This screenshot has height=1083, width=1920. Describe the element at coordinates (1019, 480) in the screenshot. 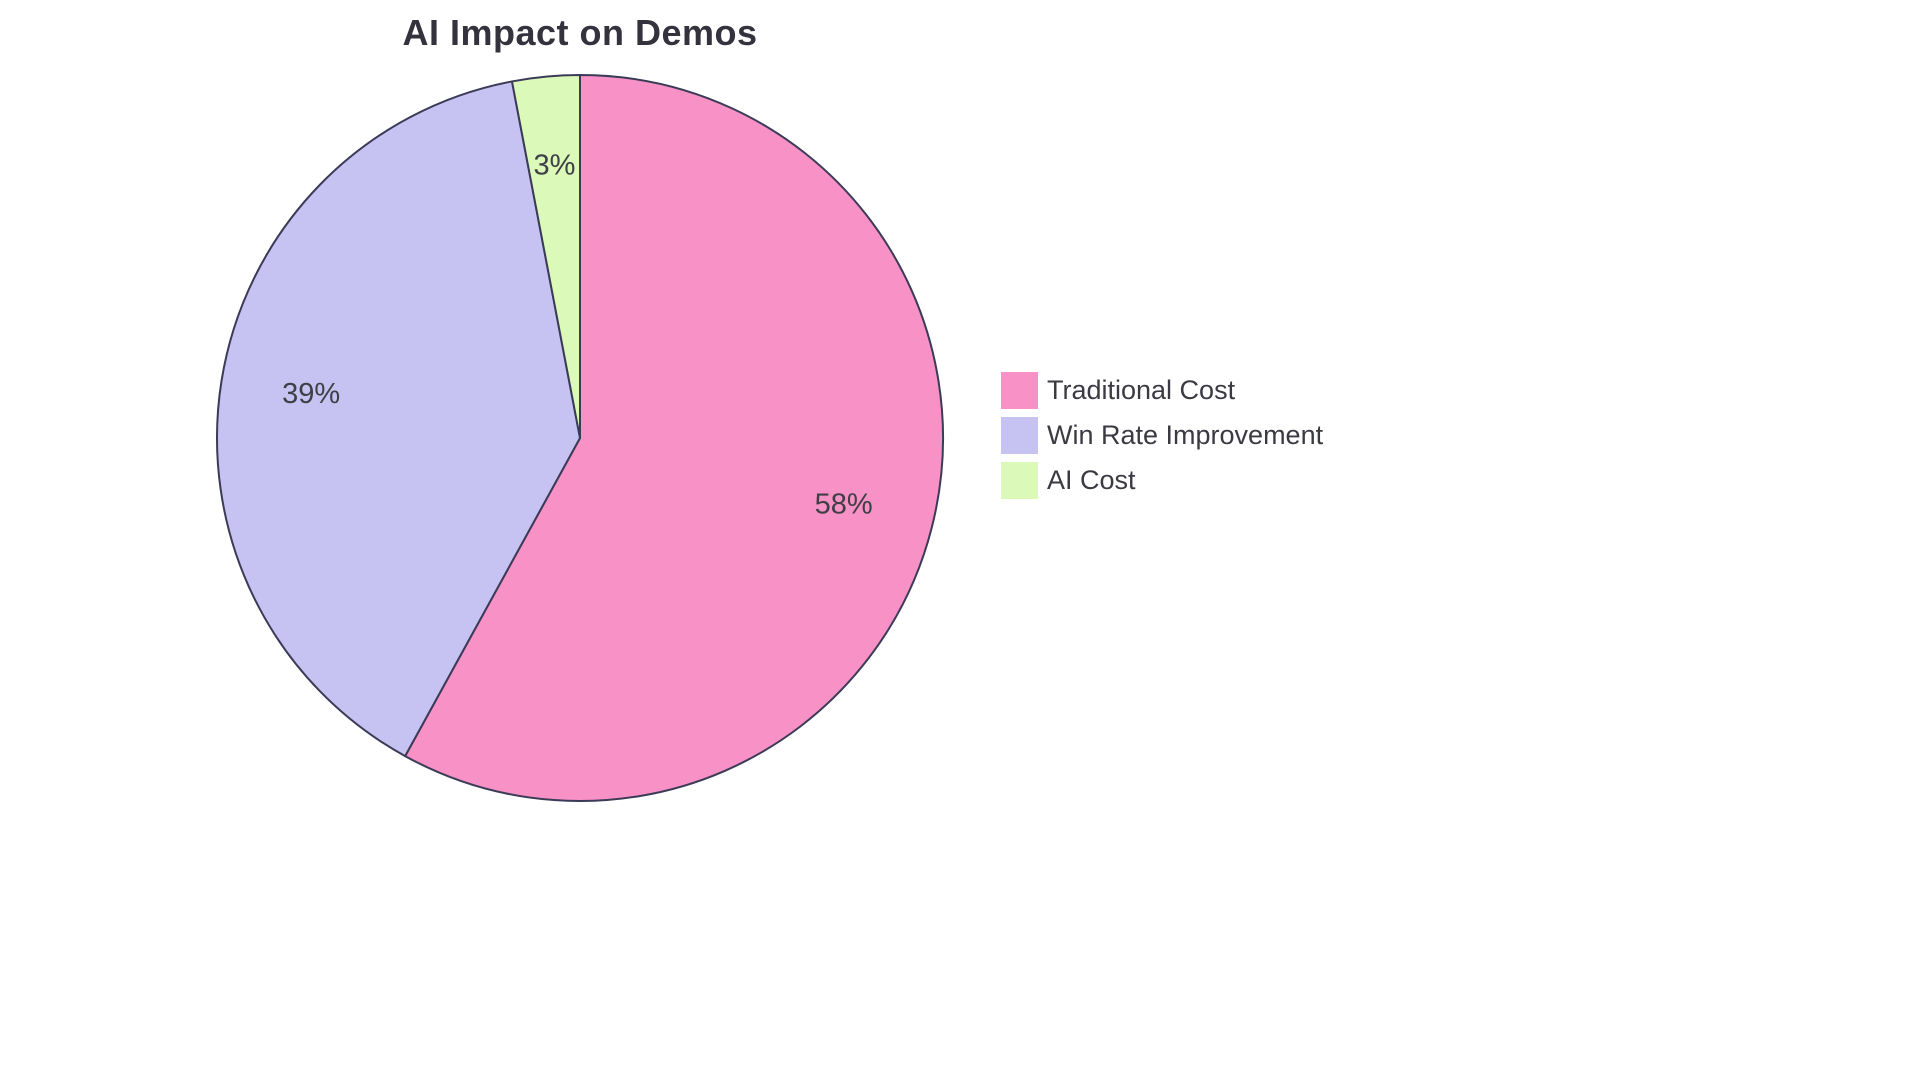

I see `legend-swatch-ai-cost` at that location.